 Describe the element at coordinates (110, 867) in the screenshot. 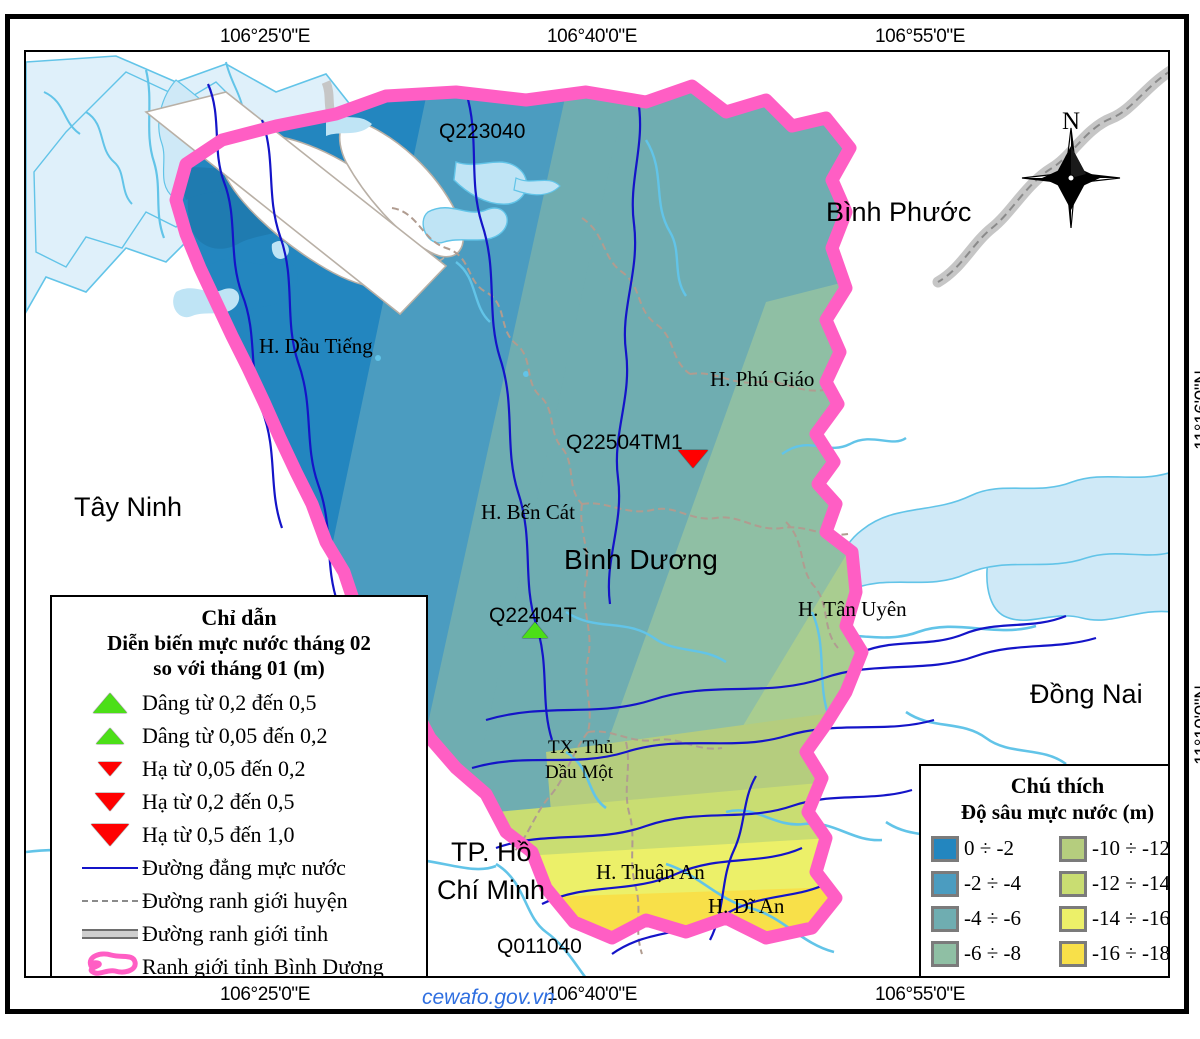

I see `contour-line-icon` at that location.